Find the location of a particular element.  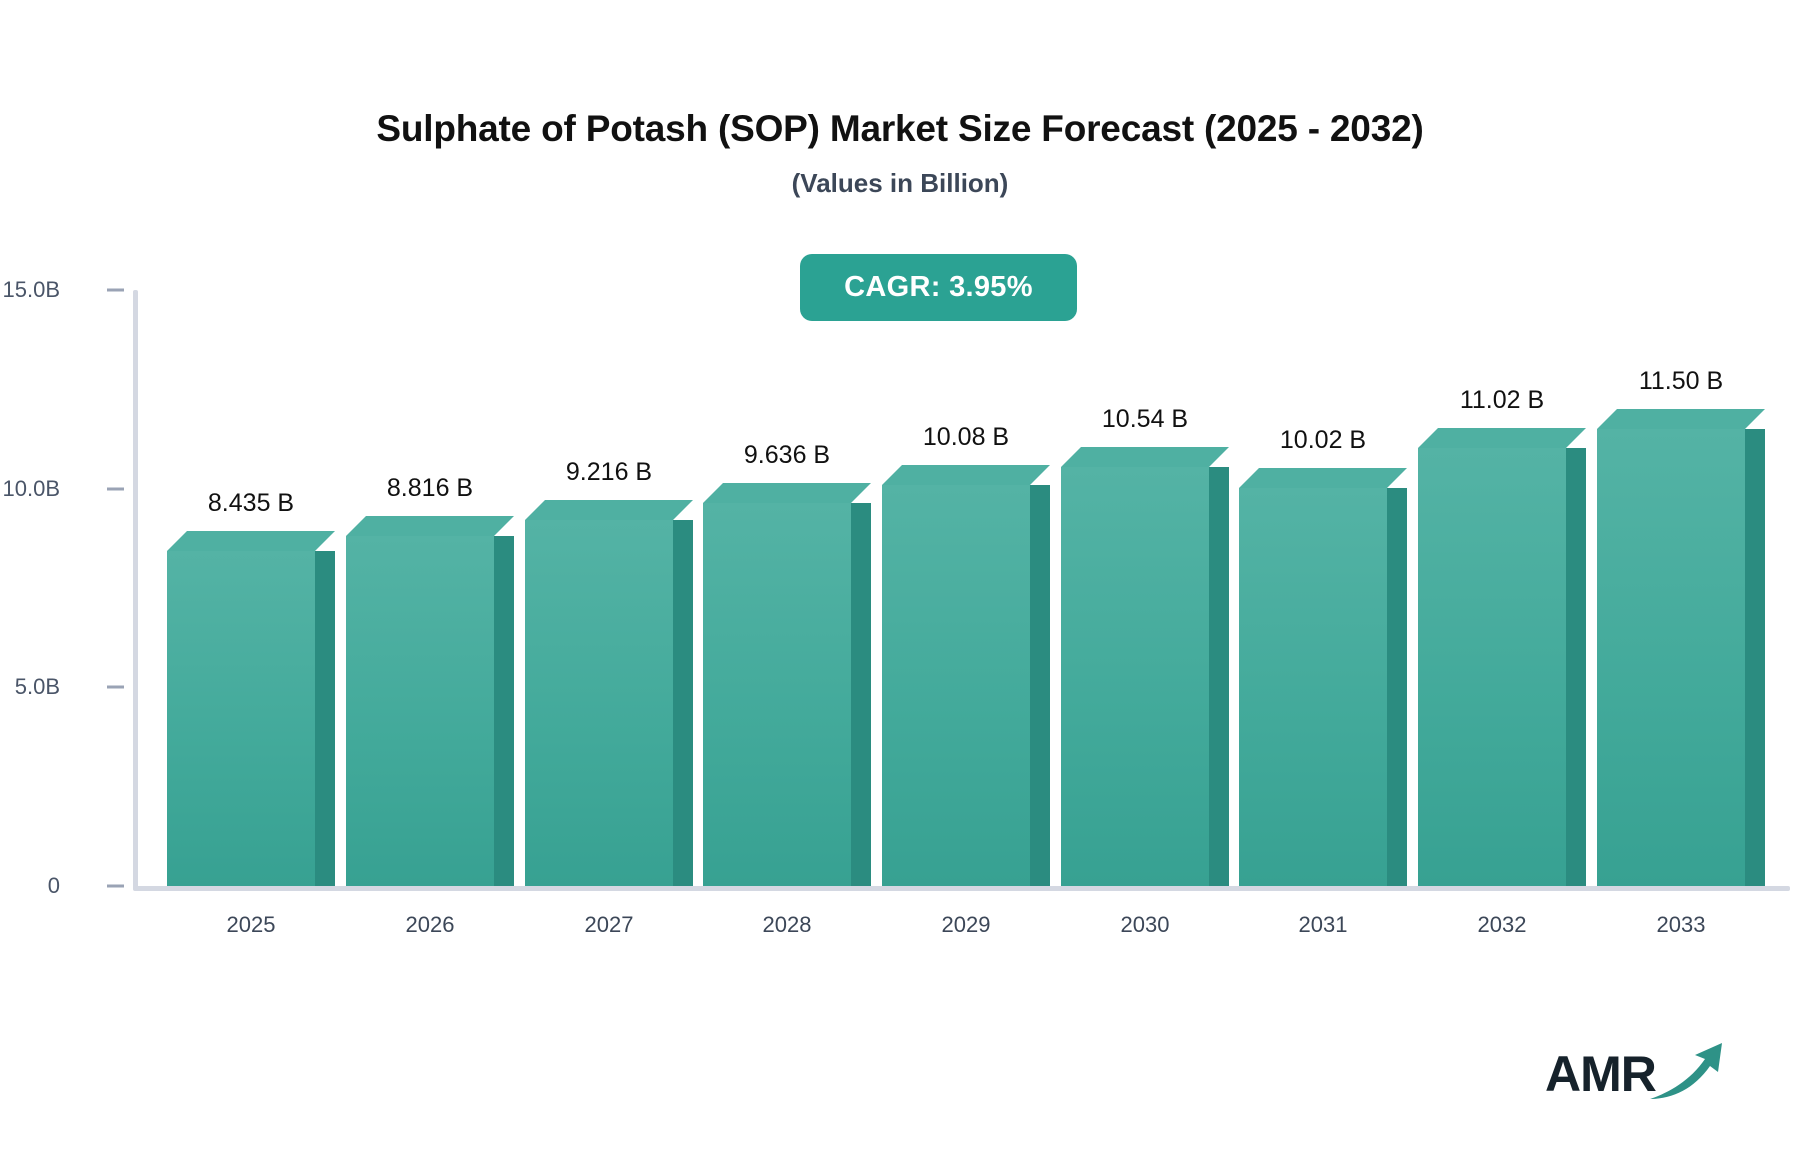

y-tick-label: 15.0B is located at coordinates (31, 289).